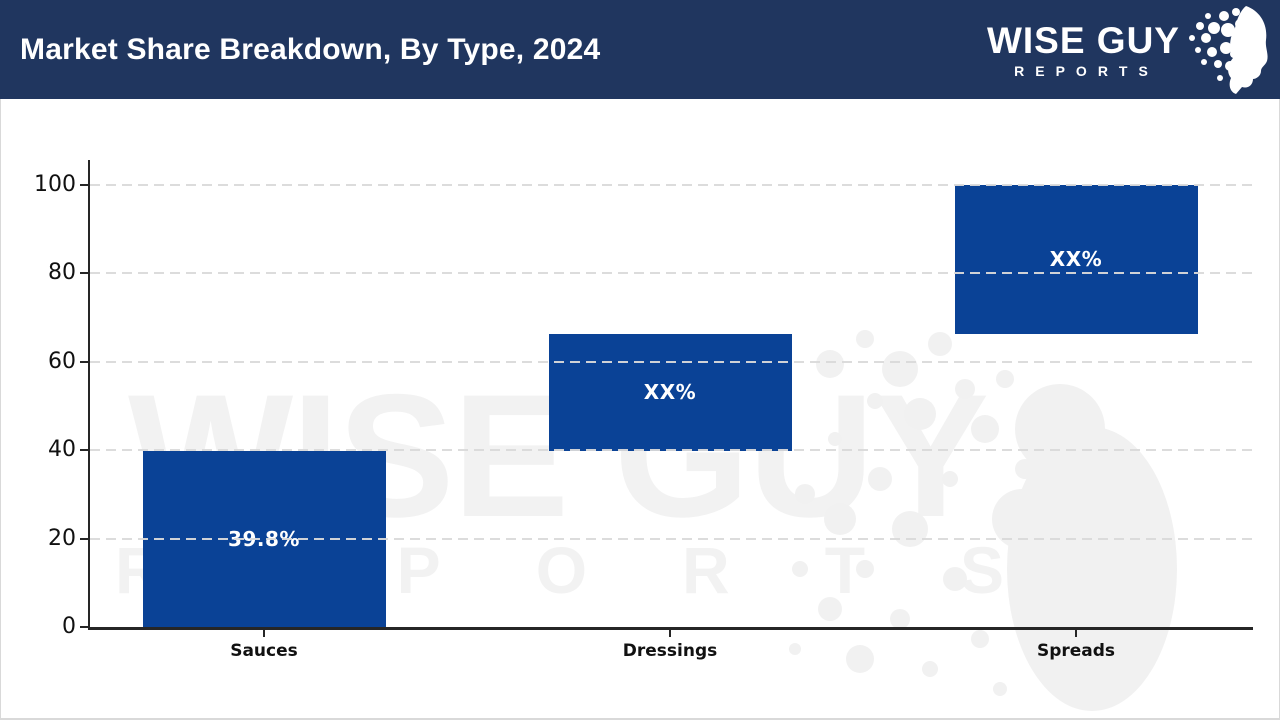 The width and height of the screenshot is (1280, 720). What do you see at coordinates (69, 626) in the screenshot?
I see `y-tick-label-0: 0` at bounding box center [69, 626].